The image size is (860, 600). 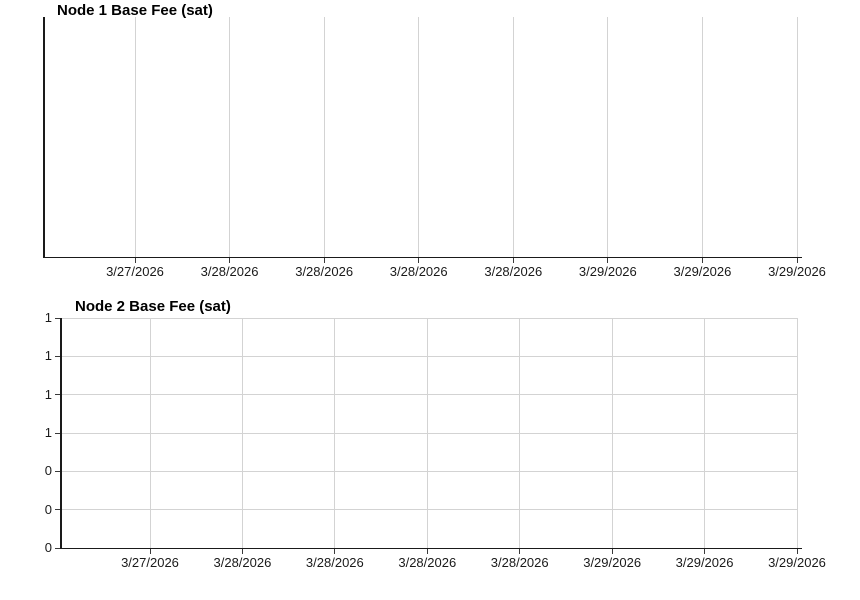 What do you see at coordinates (135, 10) in the screenshot?
I see `chart-title: Node 1 Base Fee (sat)` at bounding box center [135, 10].